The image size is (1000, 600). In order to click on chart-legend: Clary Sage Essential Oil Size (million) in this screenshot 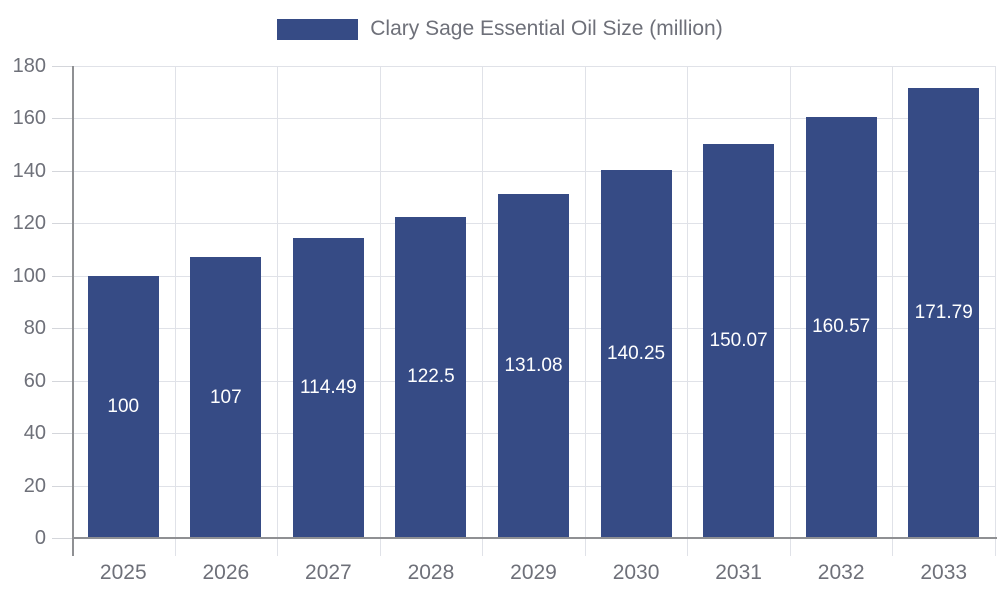, I will do `click(500, 29)`.